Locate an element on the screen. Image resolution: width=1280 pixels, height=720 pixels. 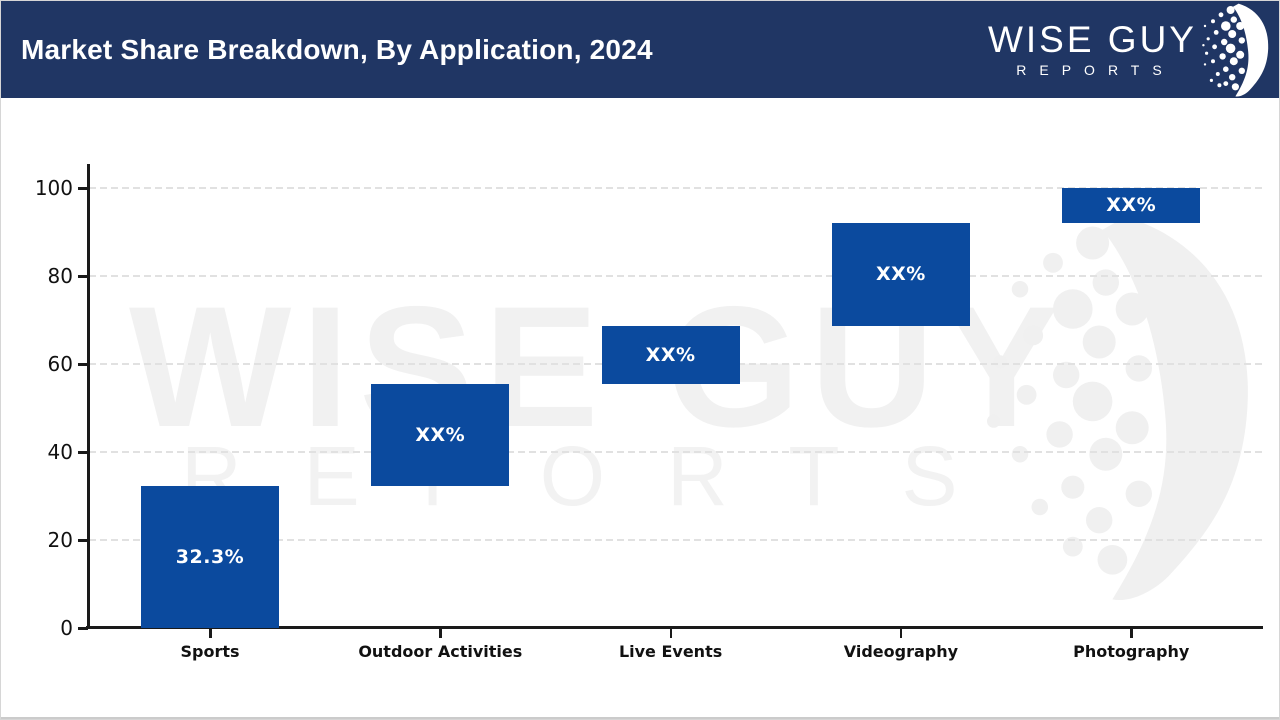
x-category-label: Sports is located at coordinates (210, 651).